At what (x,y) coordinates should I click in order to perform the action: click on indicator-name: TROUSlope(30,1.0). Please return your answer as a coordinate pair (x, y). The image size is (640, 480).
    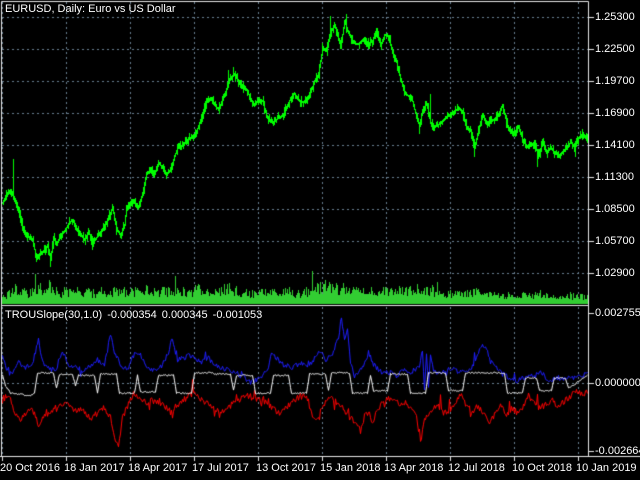
    Looking at the image, I should click on (54, 315).